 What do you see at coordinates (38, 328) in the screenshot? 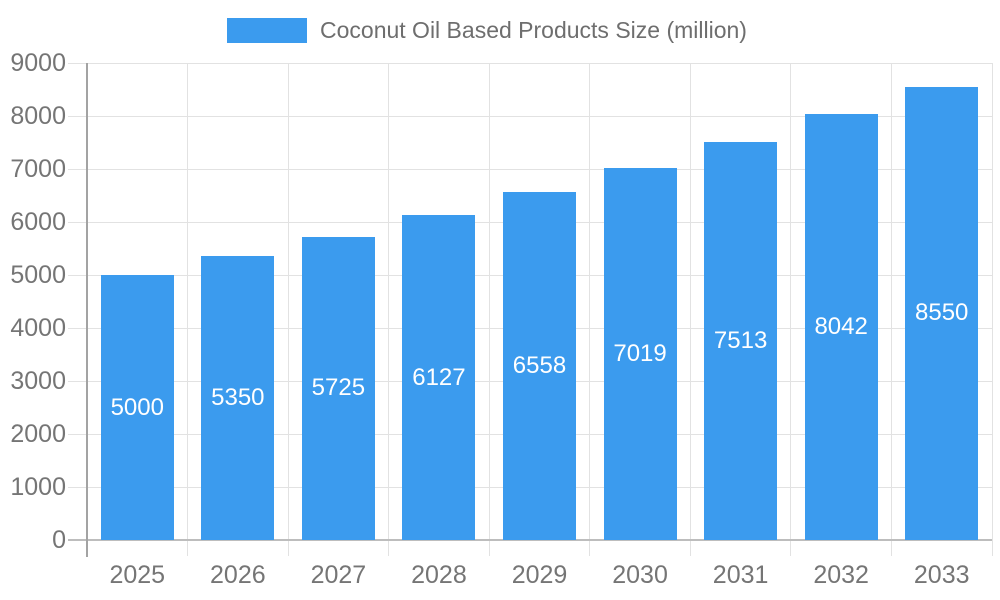
I see `y-tick-label: 4000` at bounding box center [38, 328].